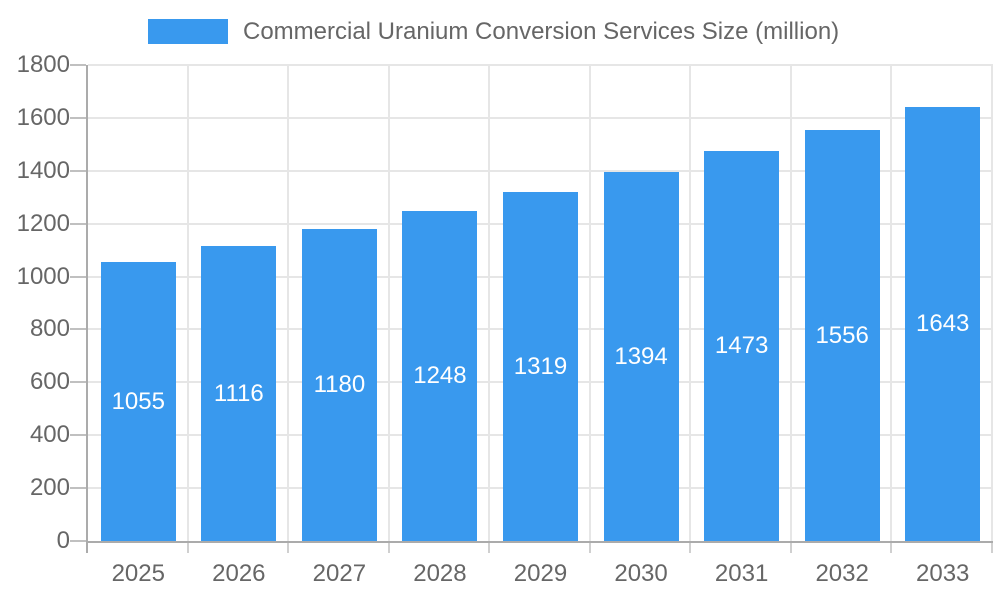  I want to click on bar-2026, so click(239, 393).